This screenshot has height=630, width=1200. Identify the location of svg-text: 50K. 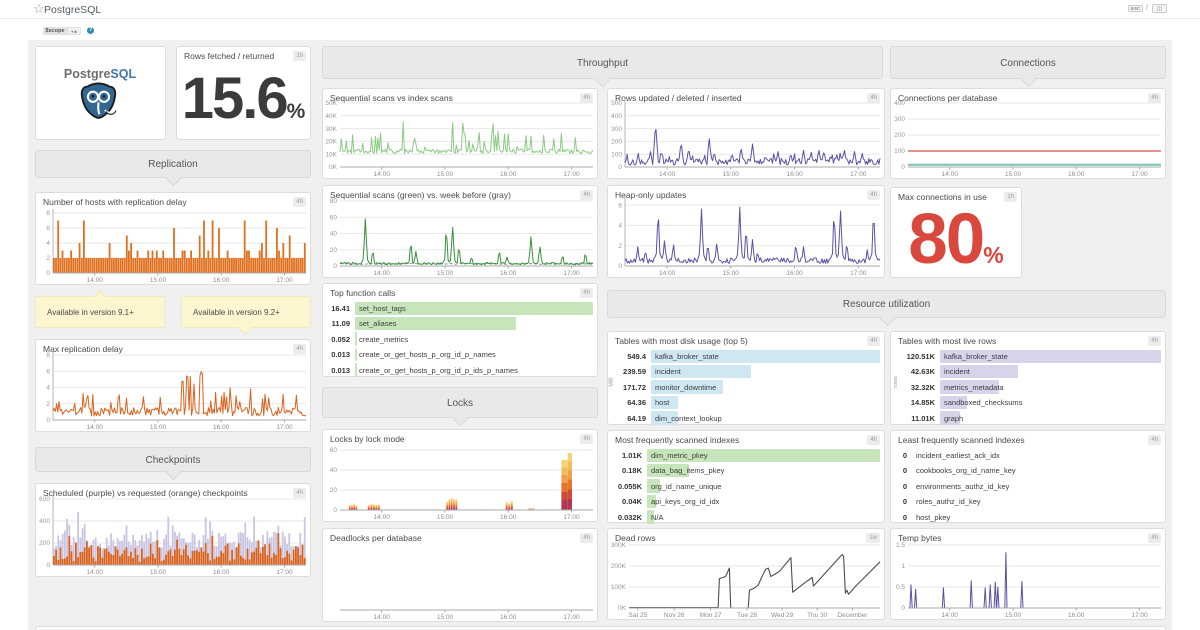
(331, 103).